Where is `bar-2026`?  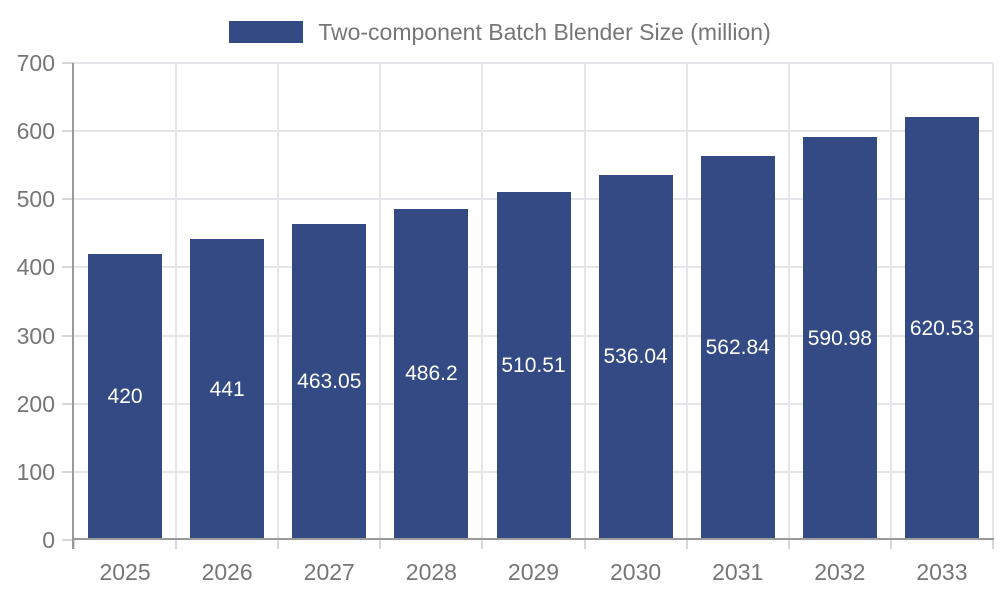 bar-2026 is located at coordinates (227, 389).